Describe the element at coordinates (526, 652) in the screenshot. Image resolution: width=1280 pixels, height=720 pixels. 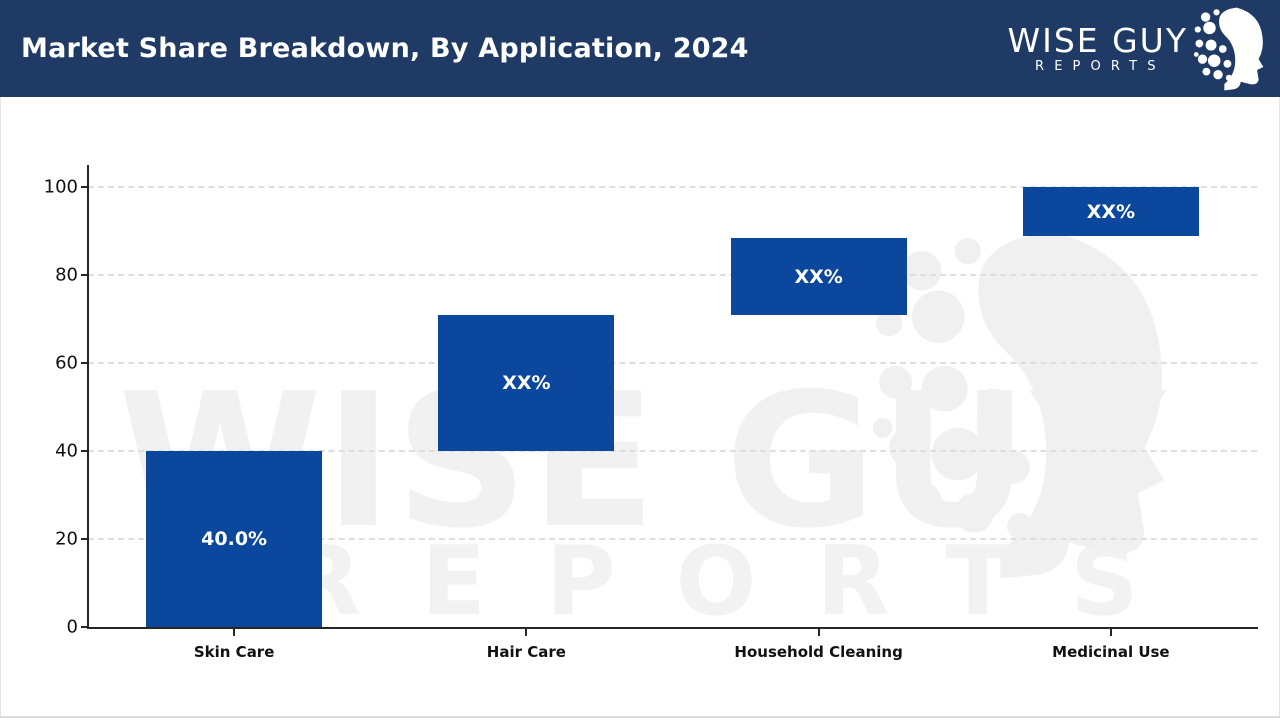
I see `x-axis-category-label: Hair Care` at that location.